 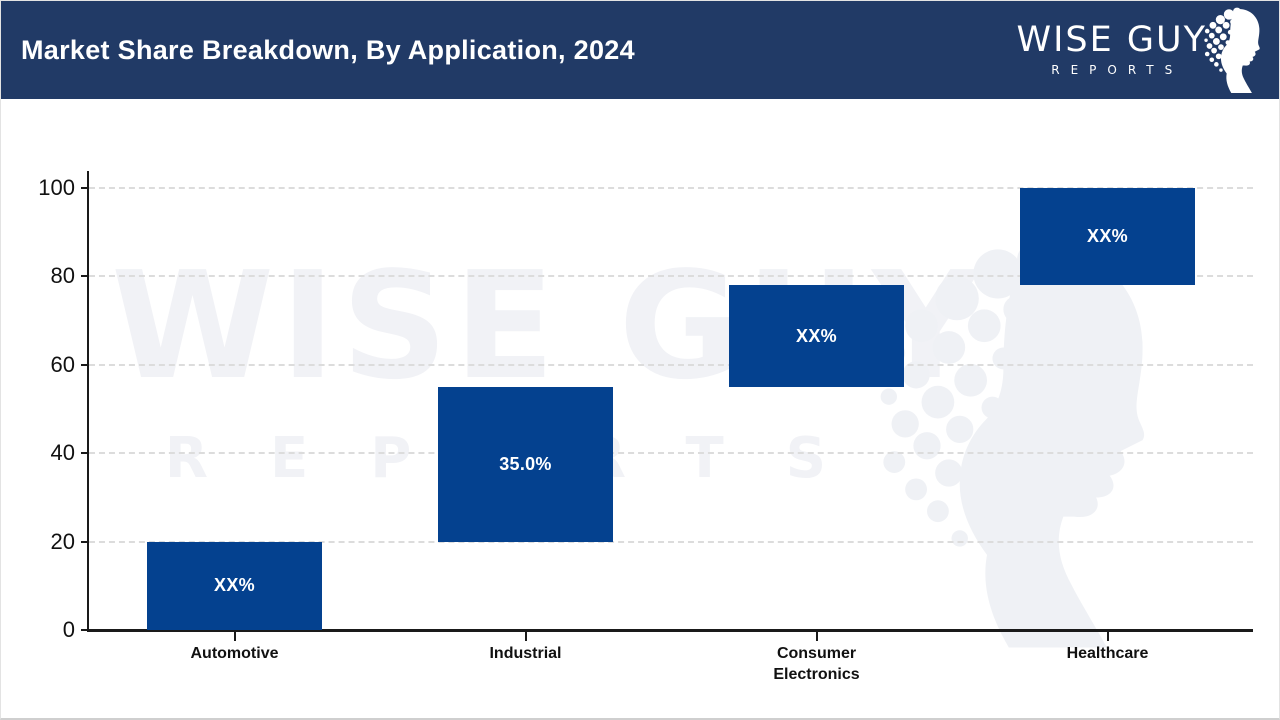 I want to click on y-tick-label: 40, so click(x=62, y=453).